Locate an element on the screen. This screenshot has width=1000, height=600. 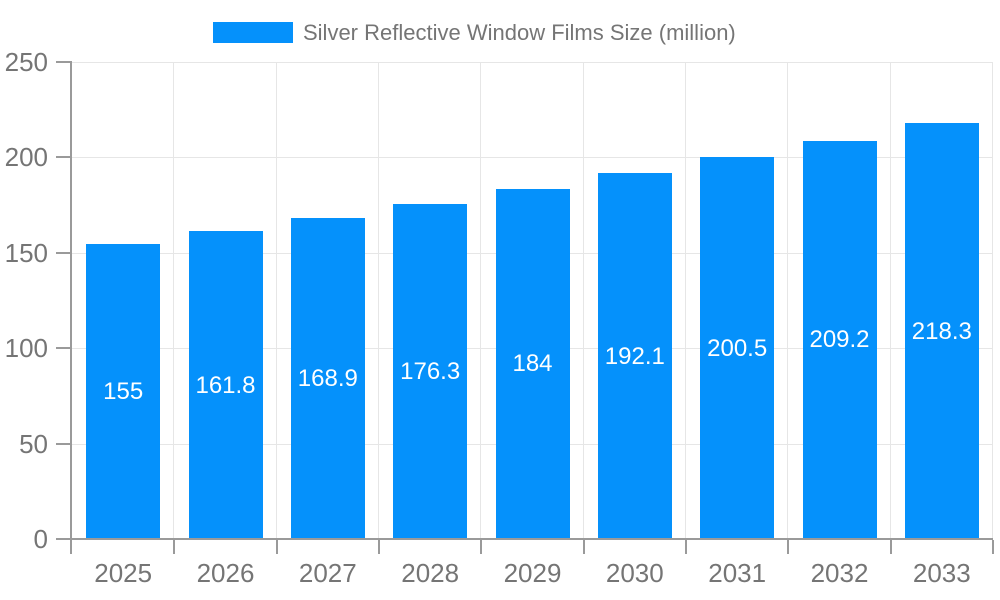
y-axis-tick-label: 50 is located at coordinates (33, 443).